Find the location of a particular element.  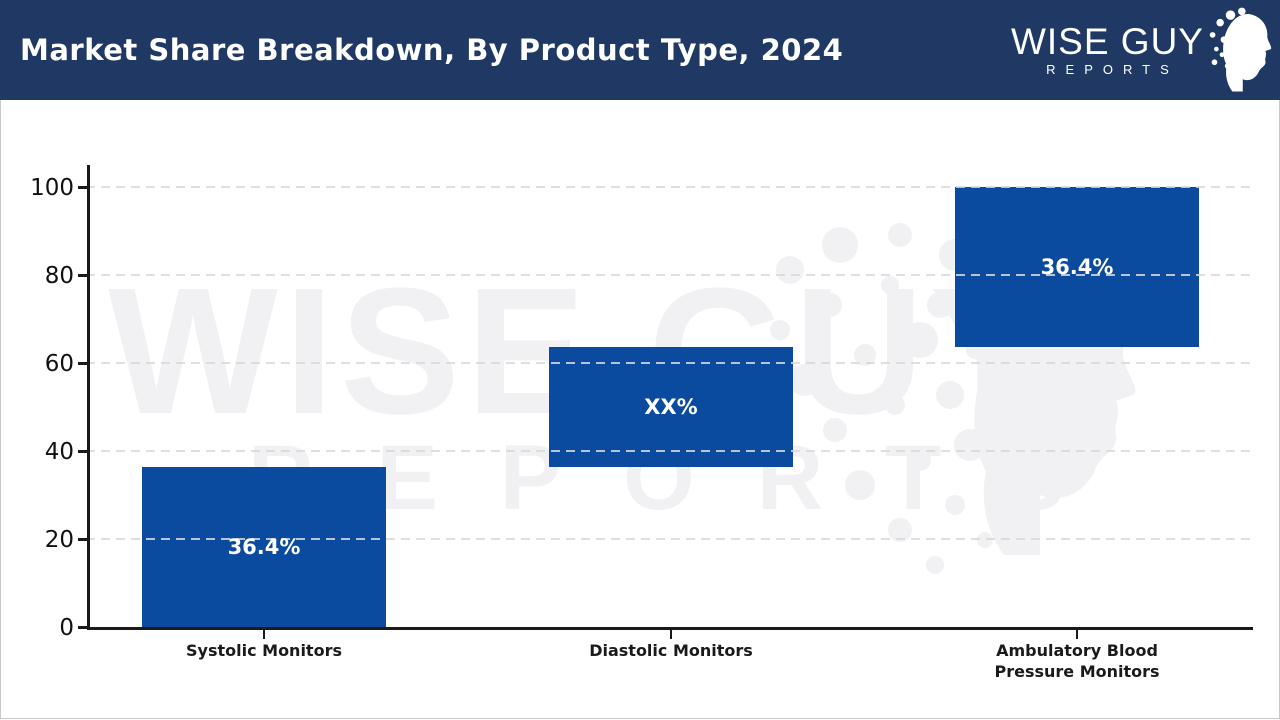

bar-value-label-3: 36.4% is located at coordinates (1077, 267).